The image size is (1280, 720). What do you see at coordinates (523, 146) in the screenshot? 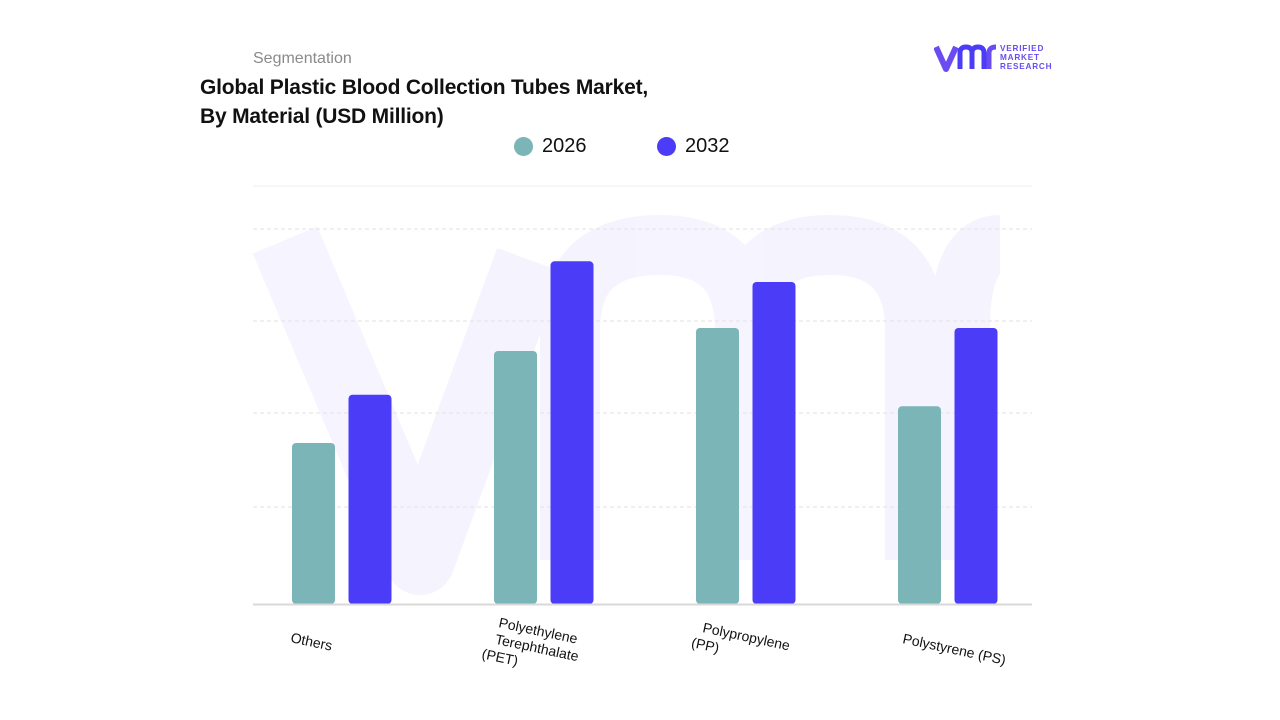
I see `legend-swatch-2026` at bounding box center [523, 146].